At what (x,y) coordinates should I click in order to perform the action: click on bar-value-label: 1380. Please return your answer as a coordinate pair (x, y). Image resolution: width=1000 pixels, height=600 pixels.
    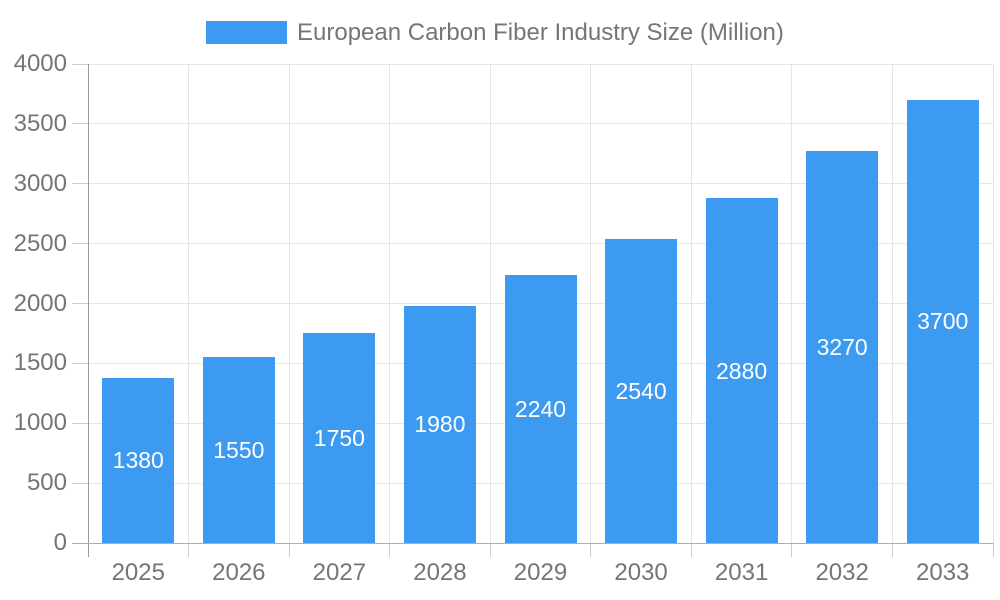
    Looking at the image, I should click on (138, 460).